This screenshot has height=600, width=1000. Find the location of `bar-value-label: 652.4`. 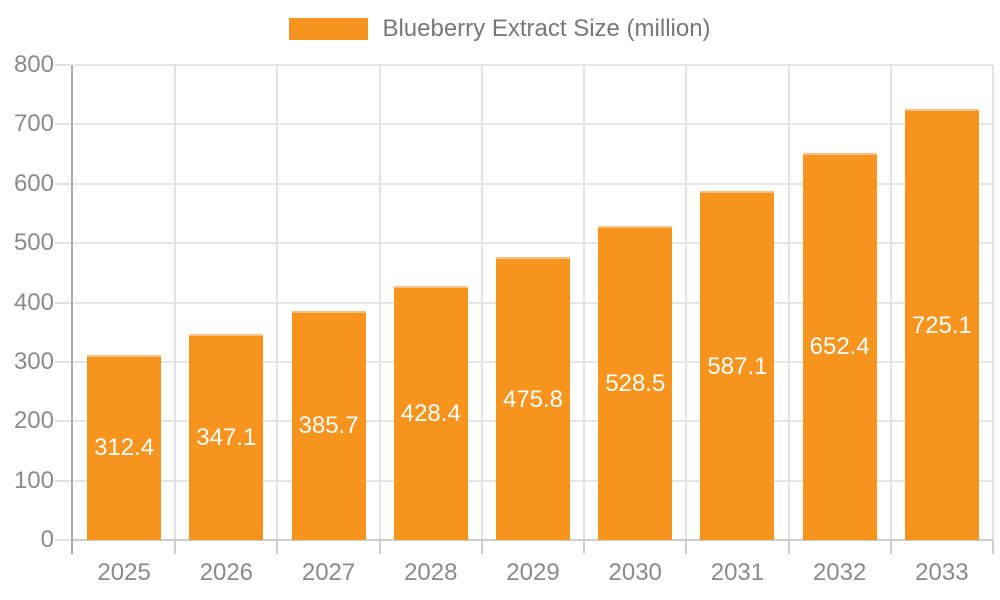

bar-value-label: 652.4 is located at coordinates (839, 347).